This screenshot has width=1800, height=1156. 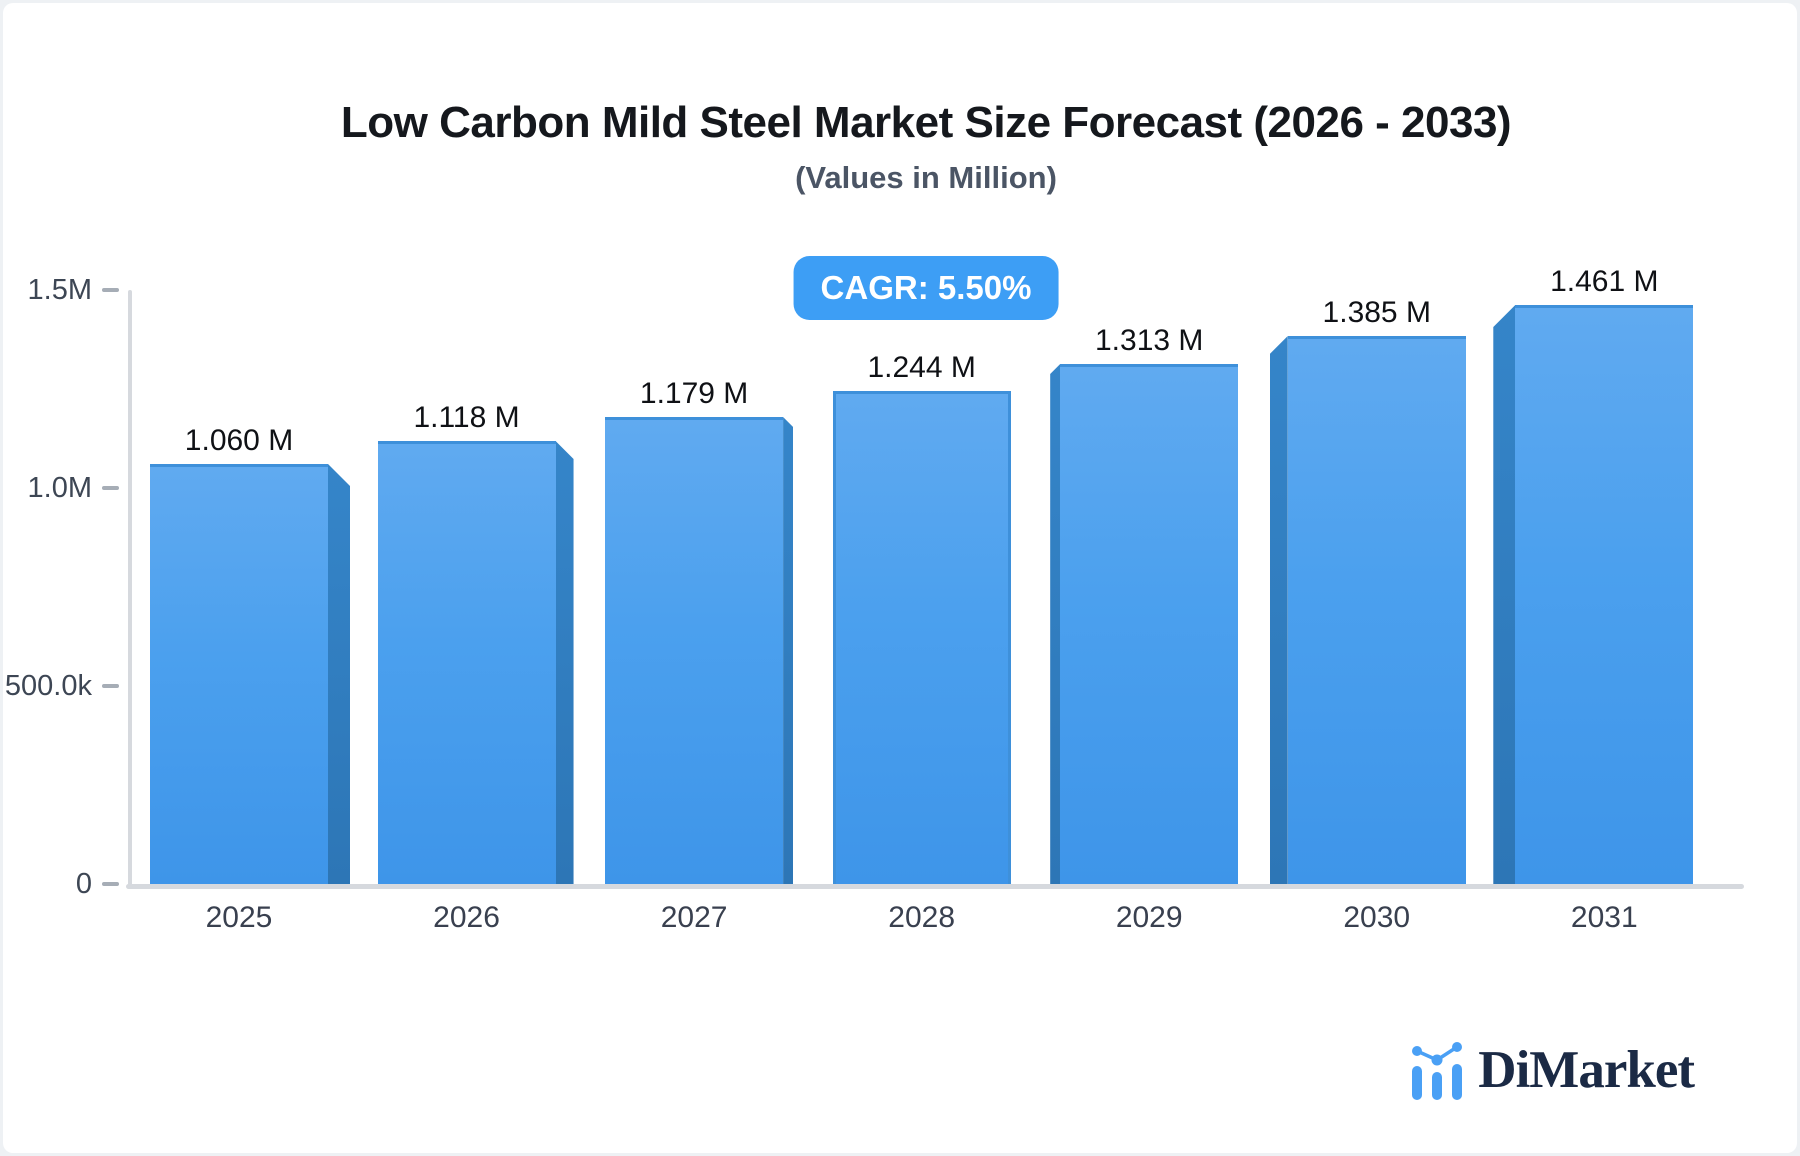 What do you see at coordinates (48, 686) in the screenshot?
I see `y-axis-label-500.0k: 500.0k` at bounding box center [48, 686].